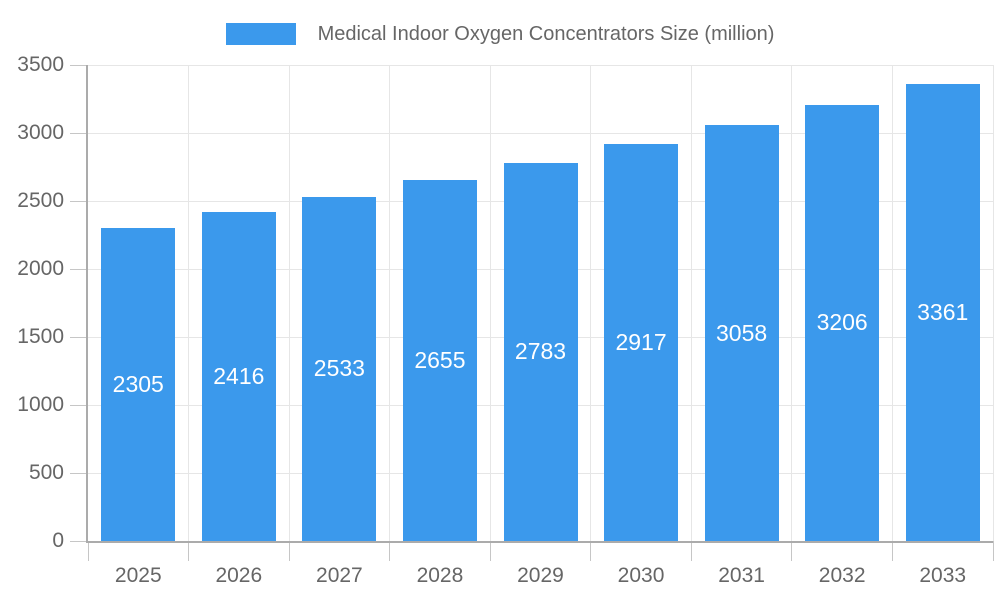  I want to click on x-axis-label: 2029, so click(540, 575).